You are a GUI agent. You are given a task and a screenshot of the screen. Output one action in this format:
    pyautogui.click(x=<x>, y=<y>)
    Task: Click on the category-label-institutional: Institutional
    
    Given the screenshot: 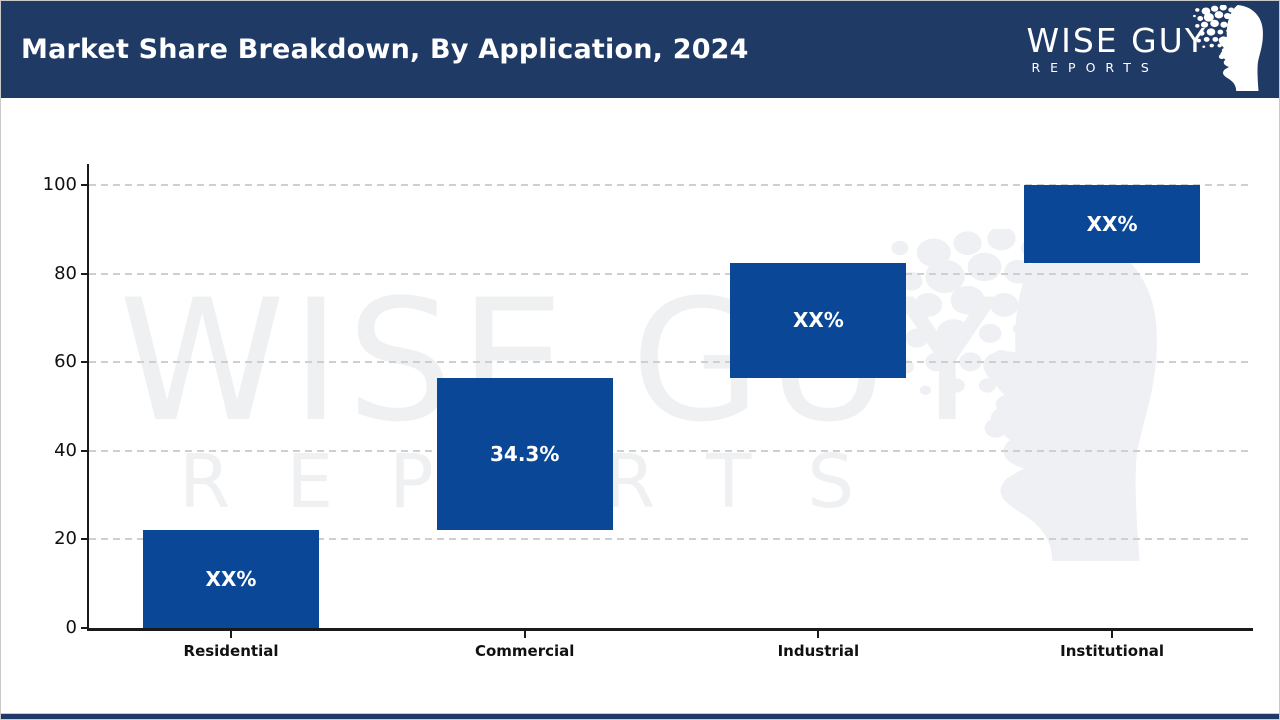 What is the action you would take?
    pyautogui.click(x=1112, y=651)
    